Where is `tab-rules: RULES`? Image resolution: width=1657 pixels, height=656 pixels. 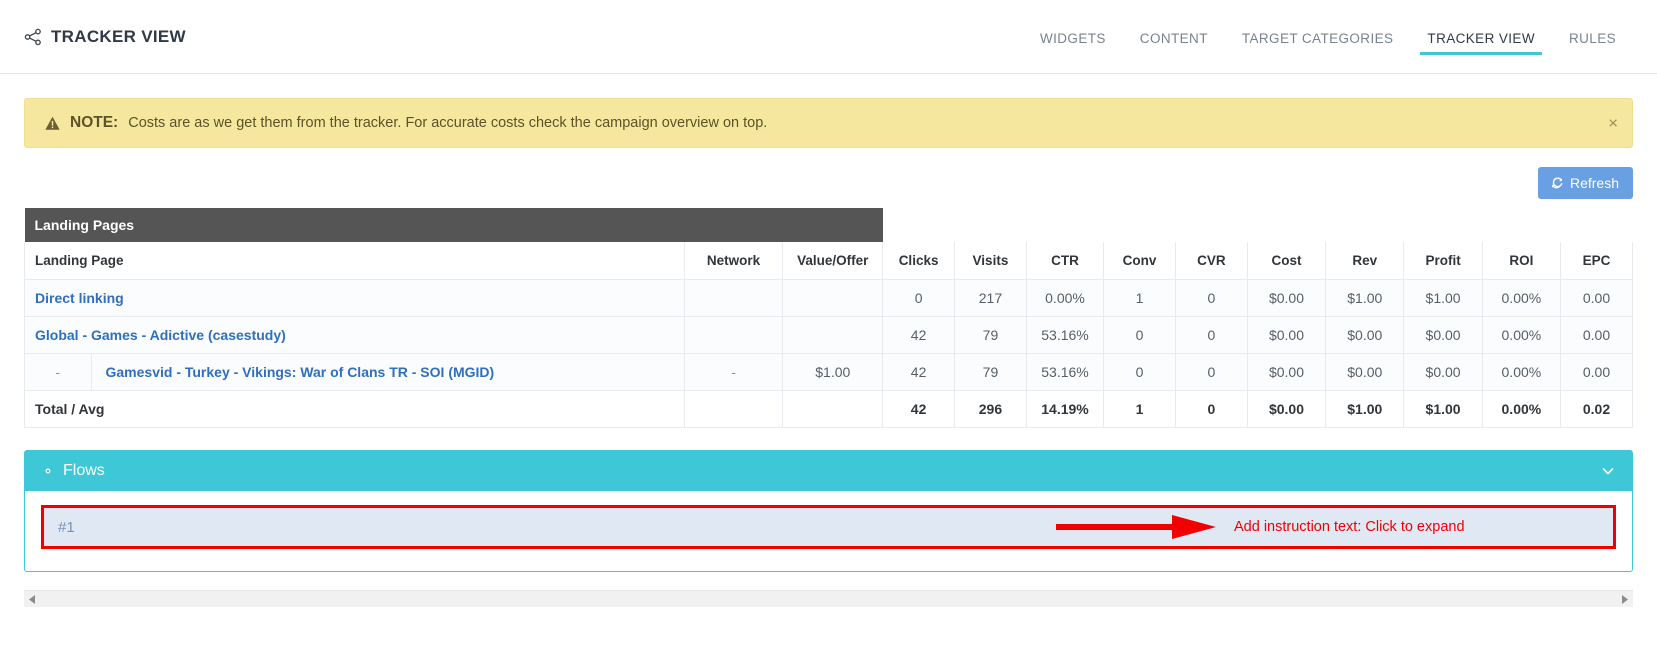
tab-rules: RULES is located at coordinates (1592, 38).